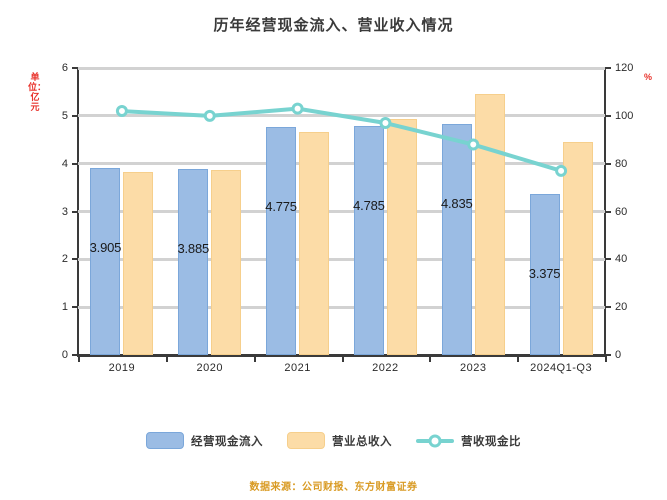  I want to click on legend-swatch-line, so click(435, 440).